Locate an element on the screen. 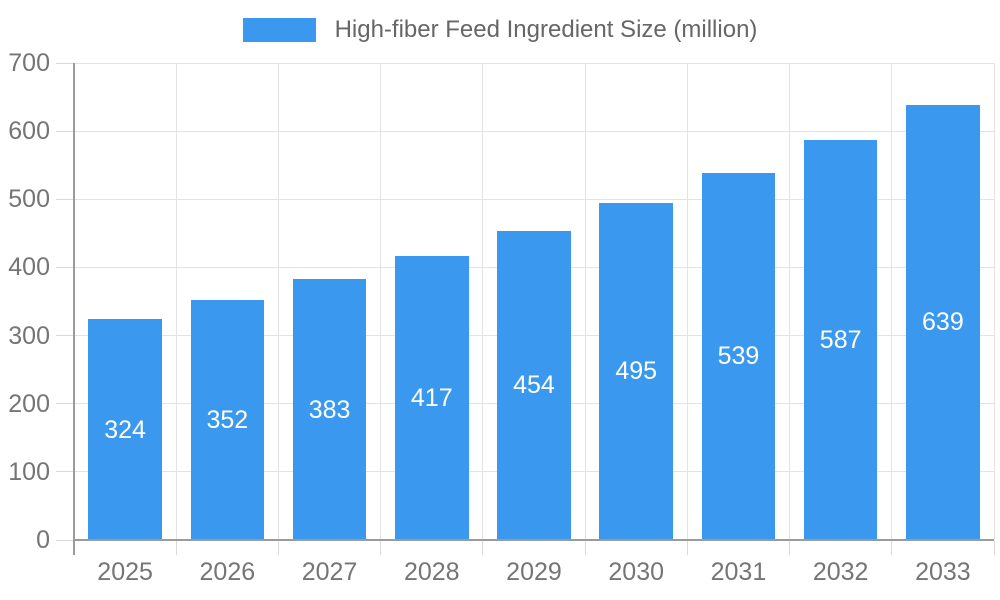 The width and height of the screenshot is (1000, 600). bar-value-label: 495 is located at coordinates (636, 371).